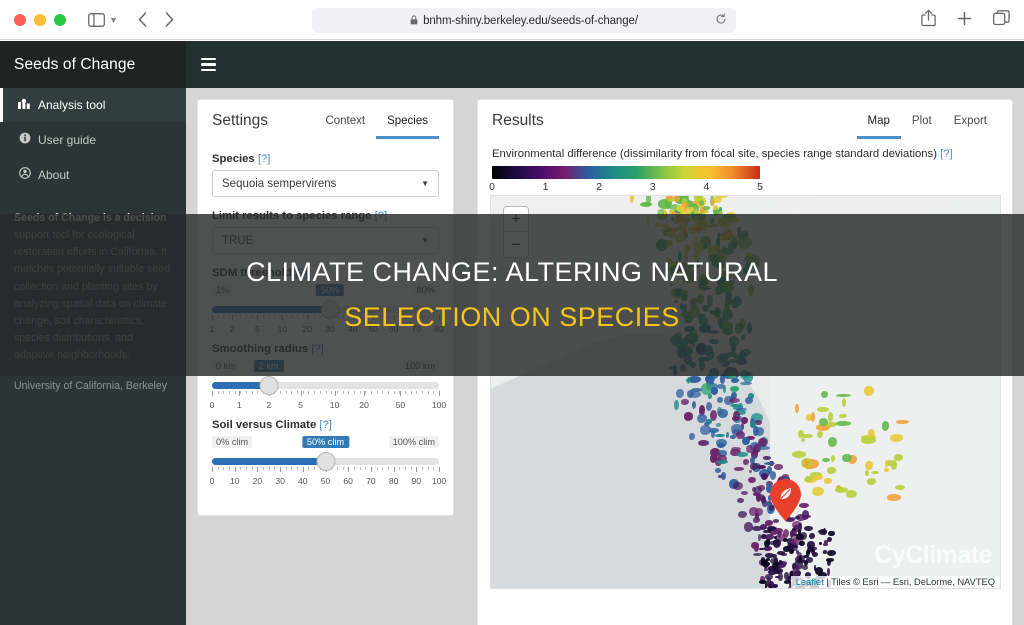 Image resolution: width=1024 pixels, height=625 pixels. I want to click on headline-line-2: SELECTION ON SPECIES, so click(512, 317).